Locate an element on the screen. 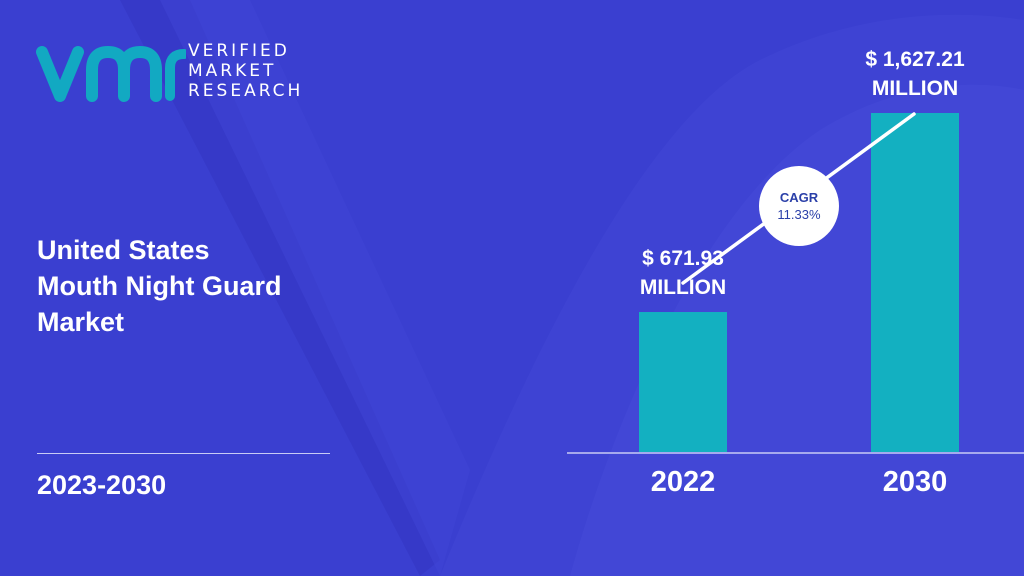 This screenshot has height=576, width=1024. brand-logo: VERIFIED MARKET RESEARCH is located at coordinates (181, 75).